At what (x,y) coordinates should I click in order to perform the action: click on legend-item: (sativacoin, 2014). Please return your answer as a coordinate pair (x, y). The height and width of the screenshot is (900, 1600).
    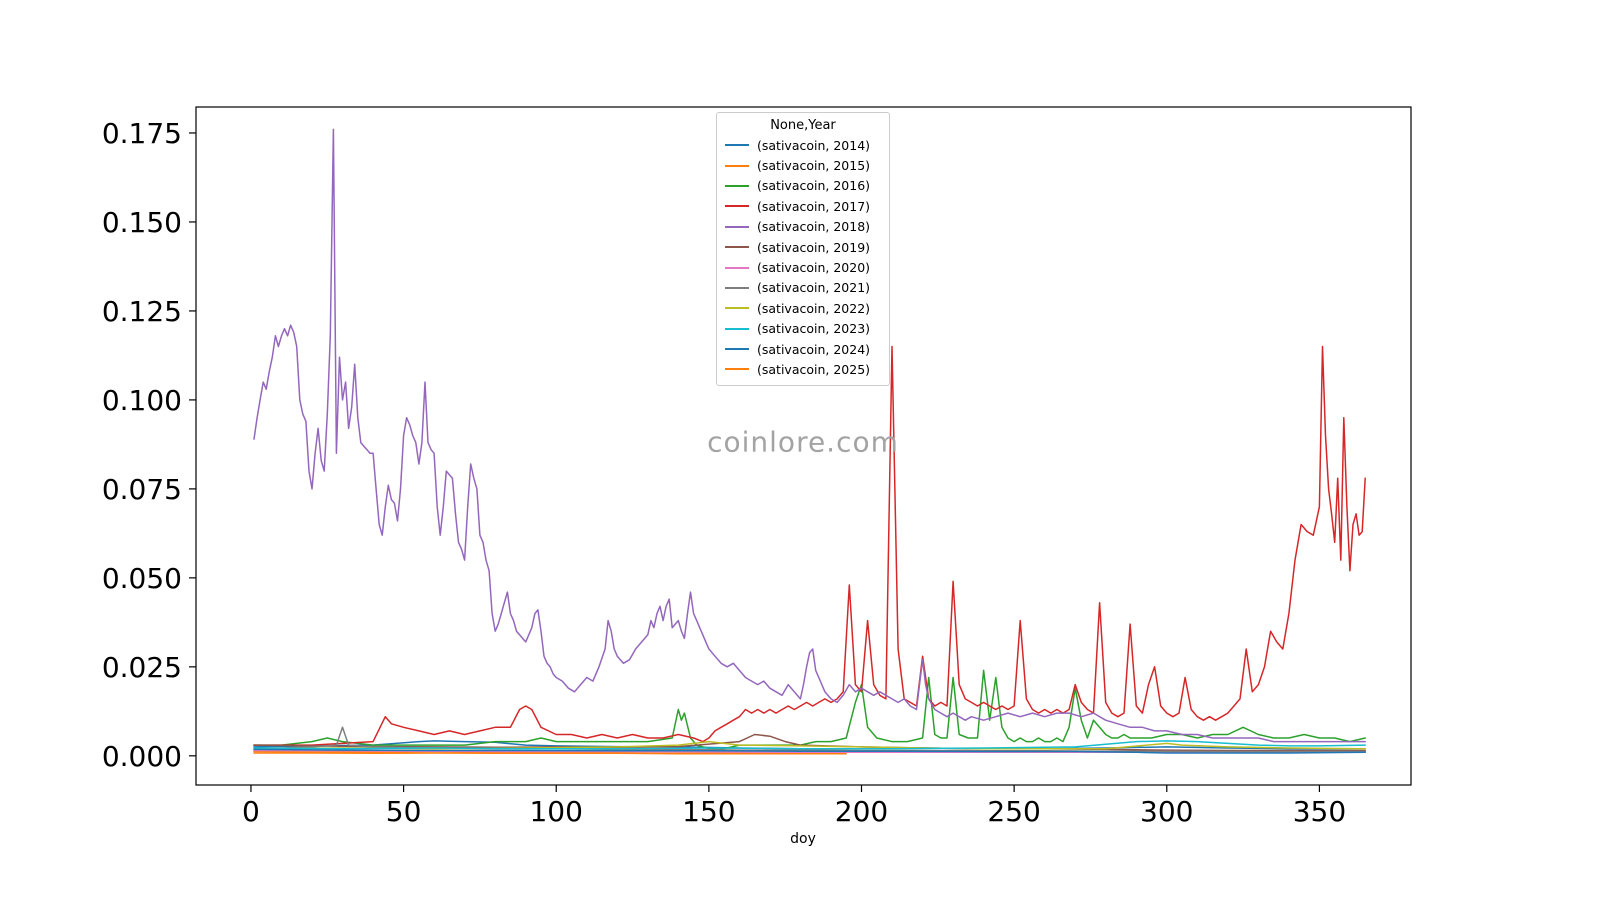
    Looking at the image, I should click on (803, 145).